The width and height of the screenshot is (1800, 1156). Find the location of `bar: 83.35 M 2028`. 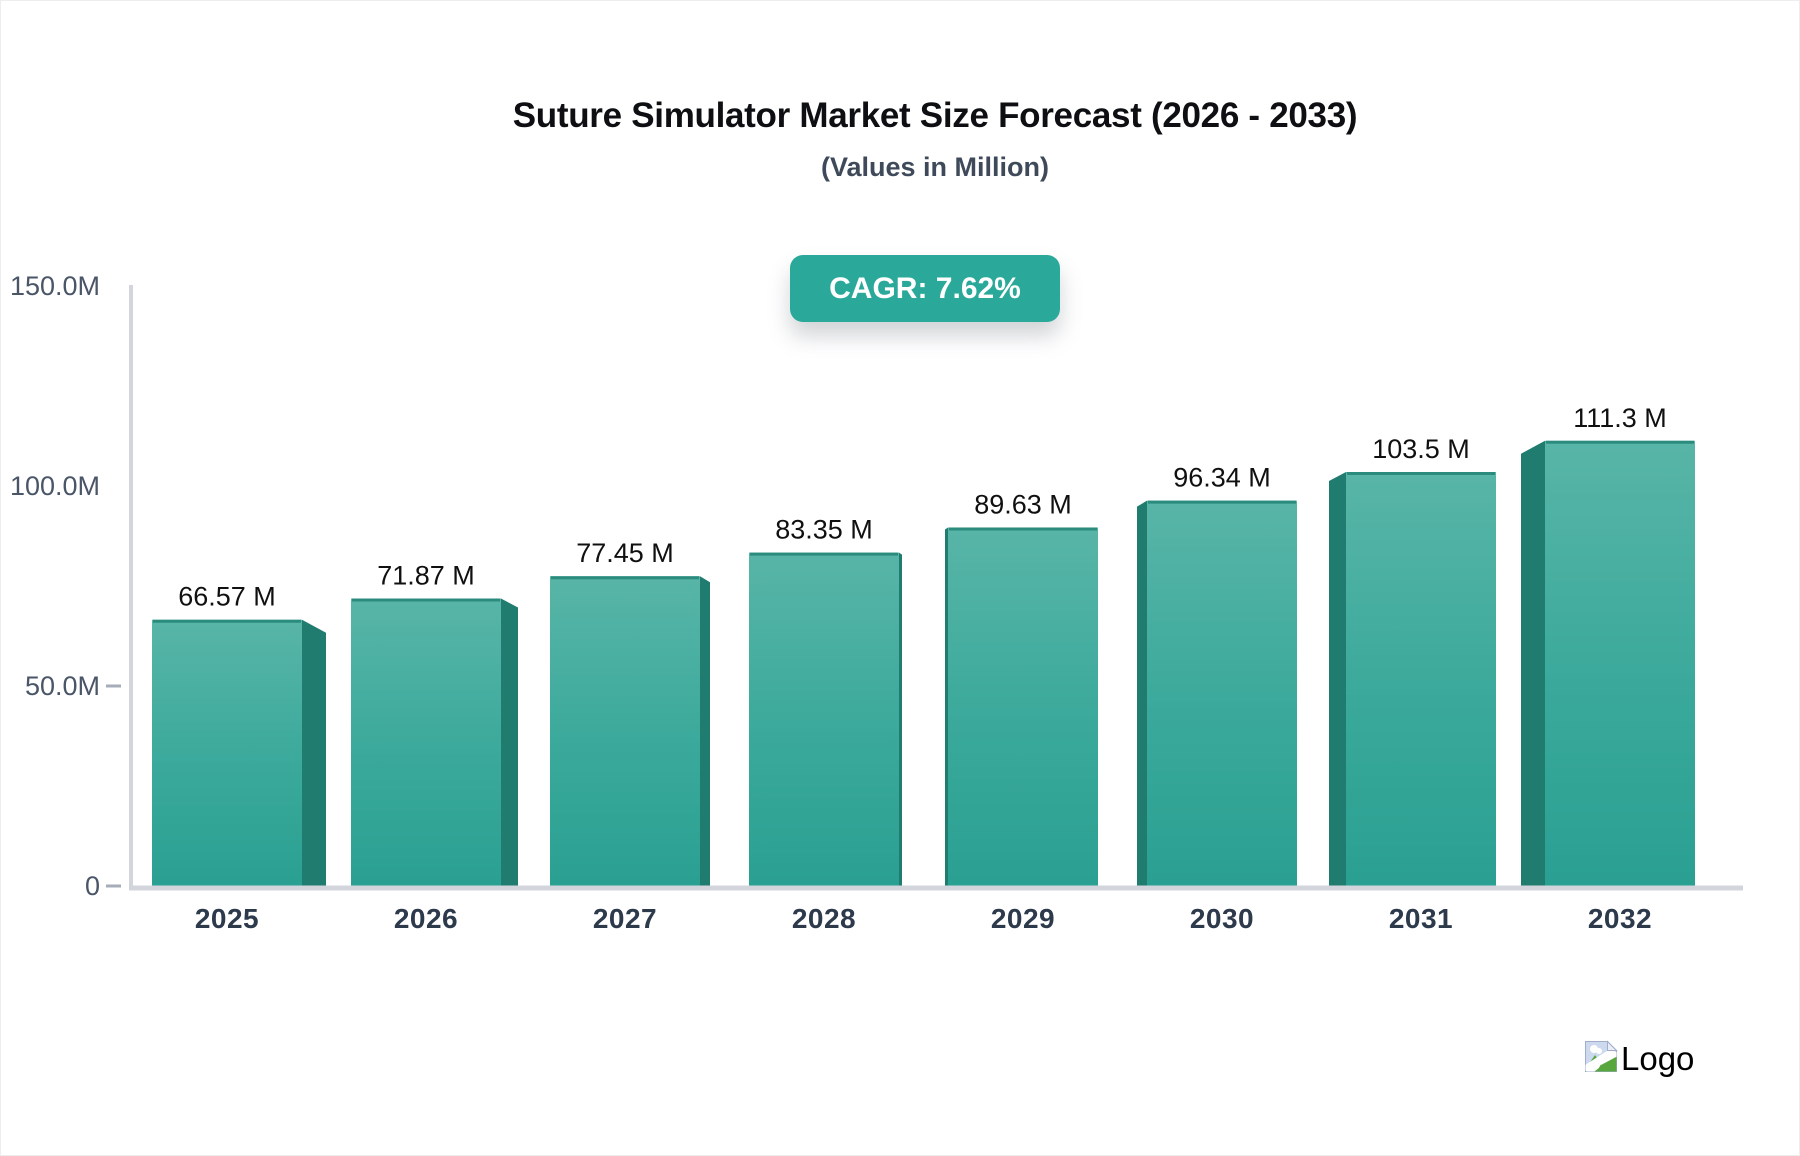

bar: 83.35 M 2028 is located at coordinates (825, 724).